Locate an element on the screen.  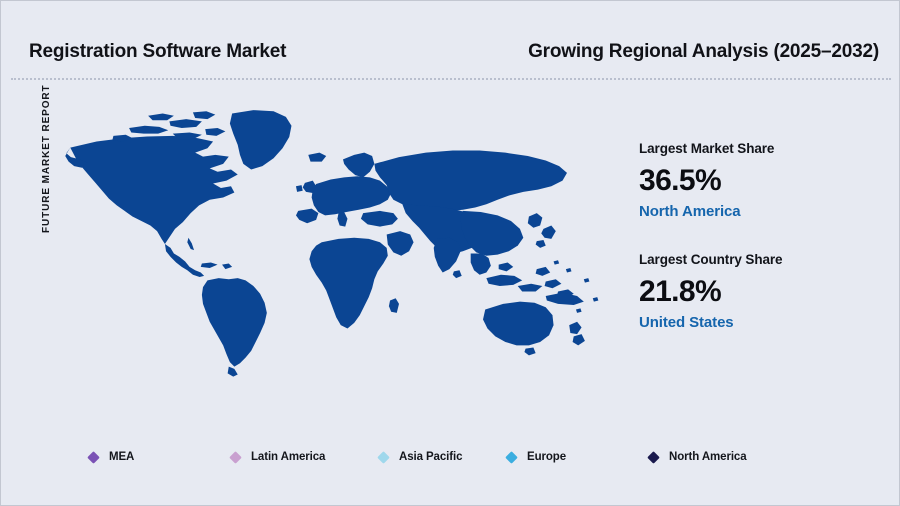
page-title: Registration Software Market is located at coordinates (158, 51).